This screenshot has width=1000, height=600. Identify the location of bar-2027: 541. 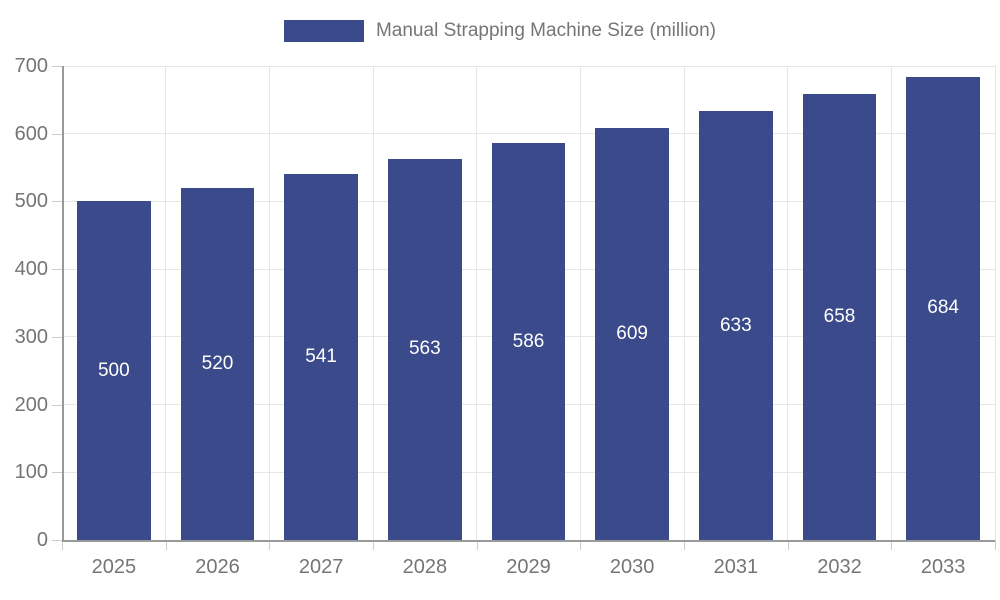
(321, 356).